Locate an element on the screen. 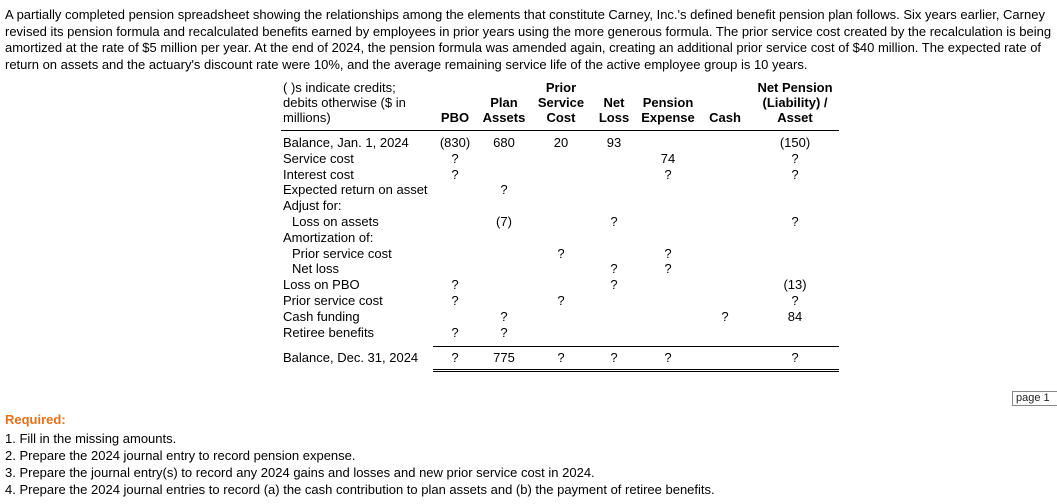 This screenshot has height=504, width=1057. table-row: Amortization of: is located at coordinates (560, 238).